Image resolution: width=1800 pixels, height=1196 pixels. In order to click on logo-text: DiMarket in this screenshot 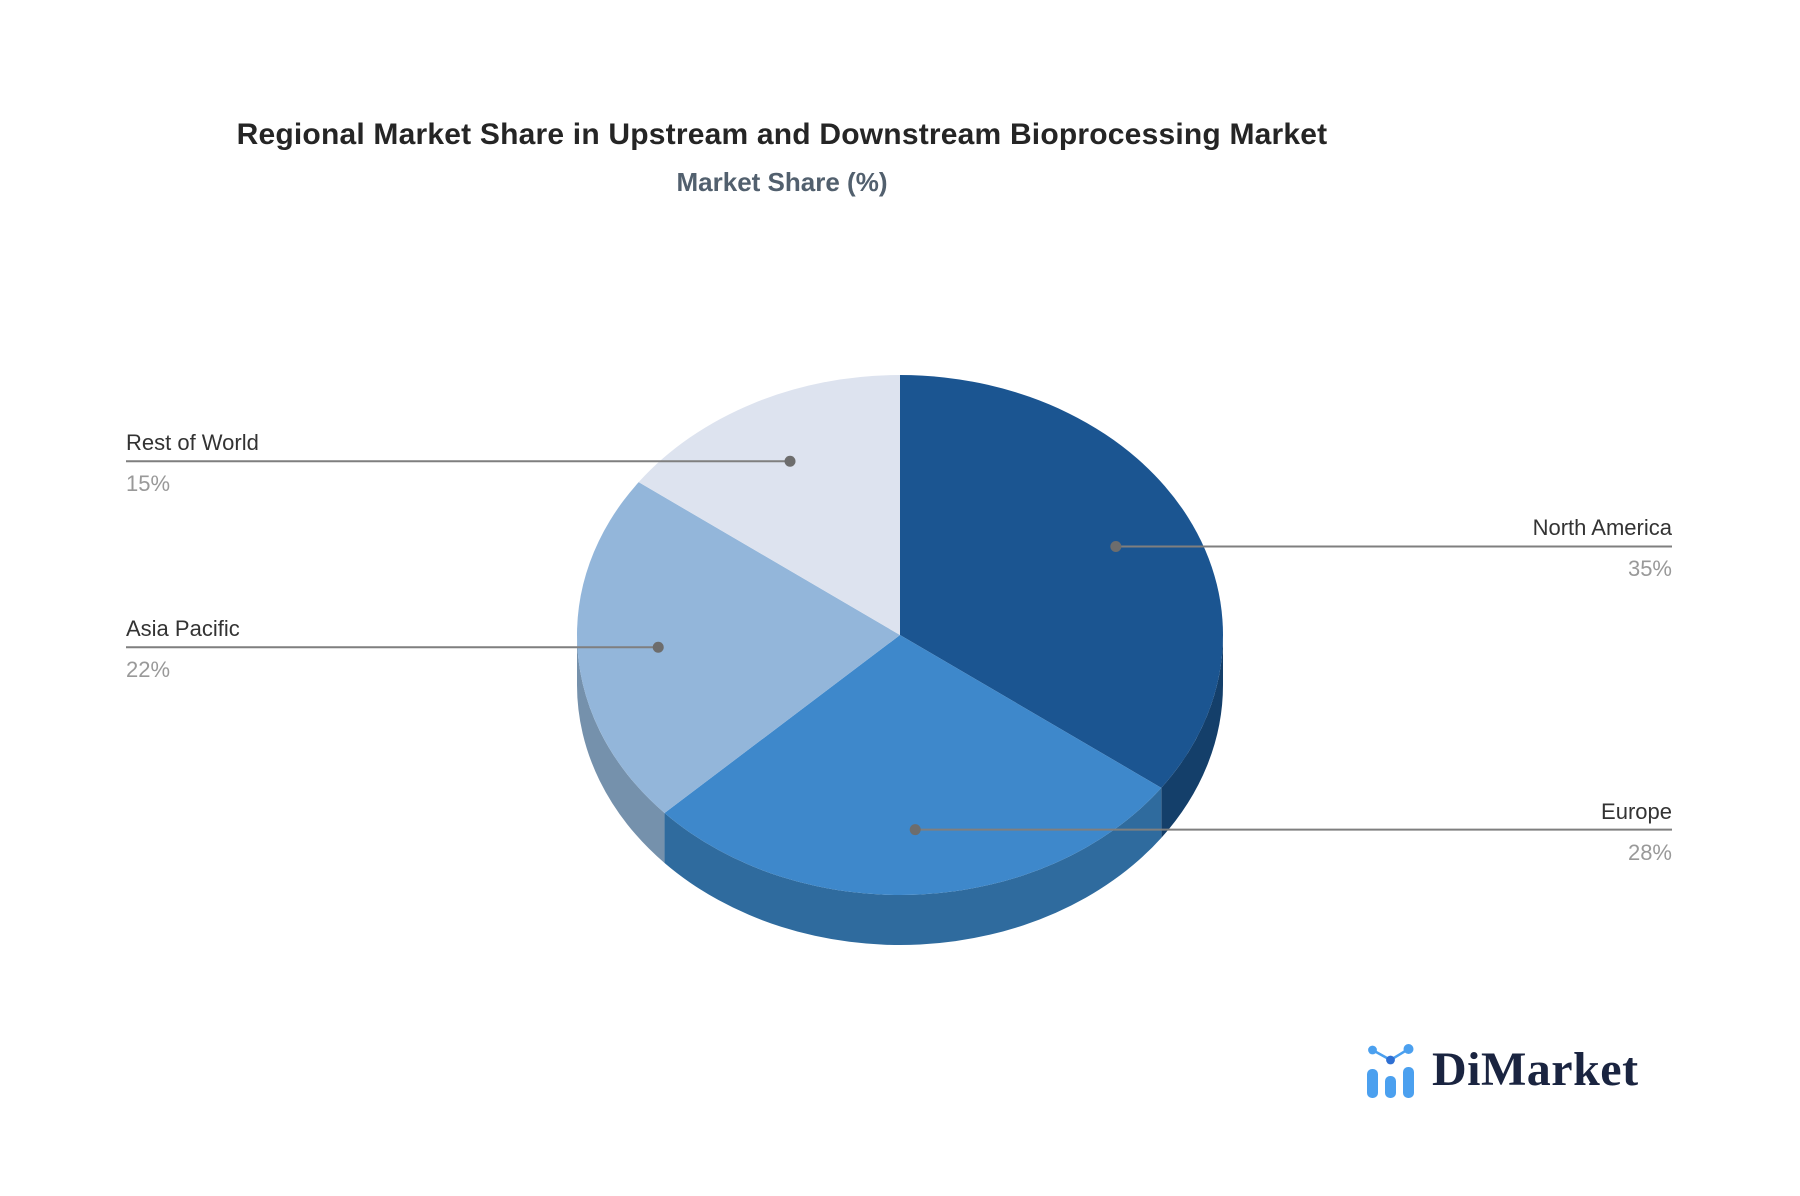, I will do `click(1535, 1069)`.